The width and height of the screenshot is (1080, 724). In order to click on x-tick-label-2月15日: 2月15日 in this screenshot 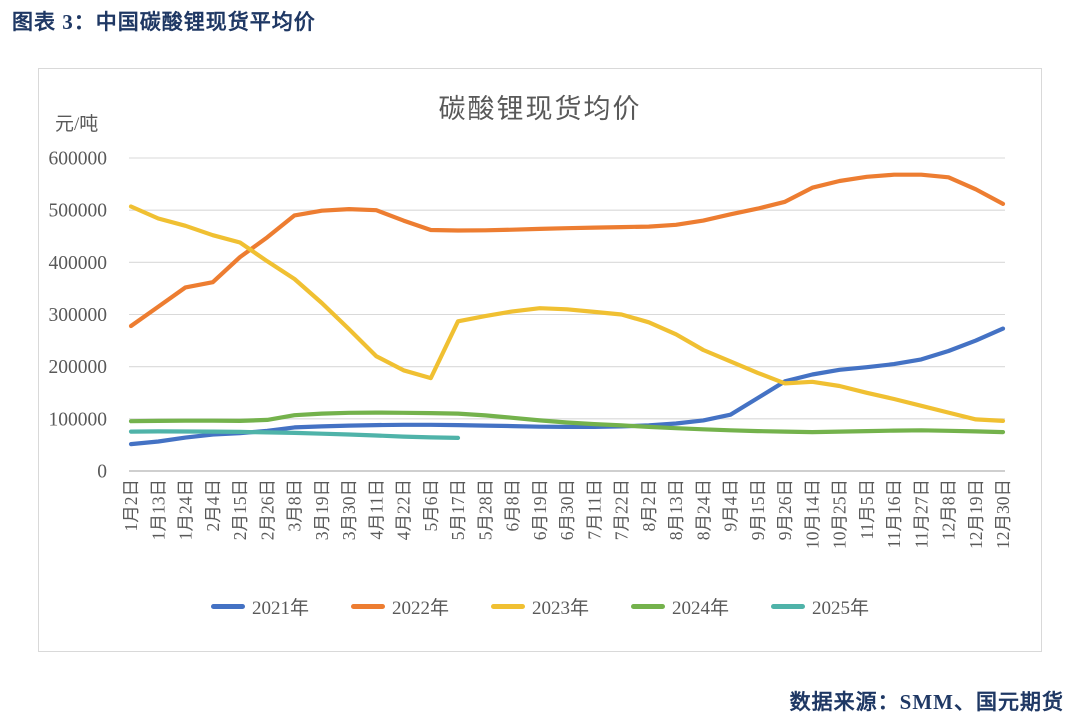, I will do `click(240, 509)`.